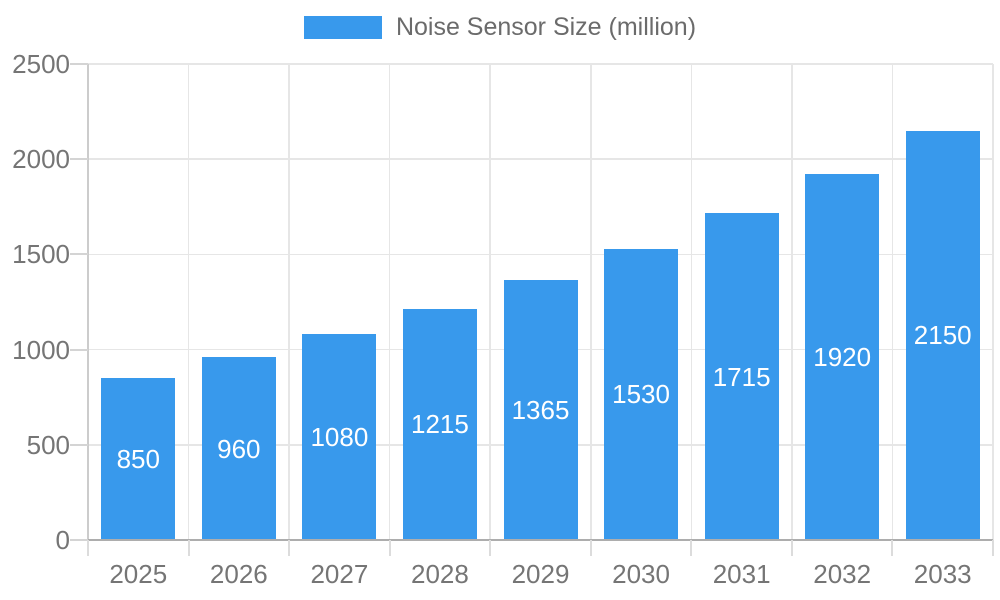 This screenshot has width=1000, height=600. What do you see at coordinates (540, 539) in the screenshot?
I see `x-axis-line` at bounding box center [540, 539].